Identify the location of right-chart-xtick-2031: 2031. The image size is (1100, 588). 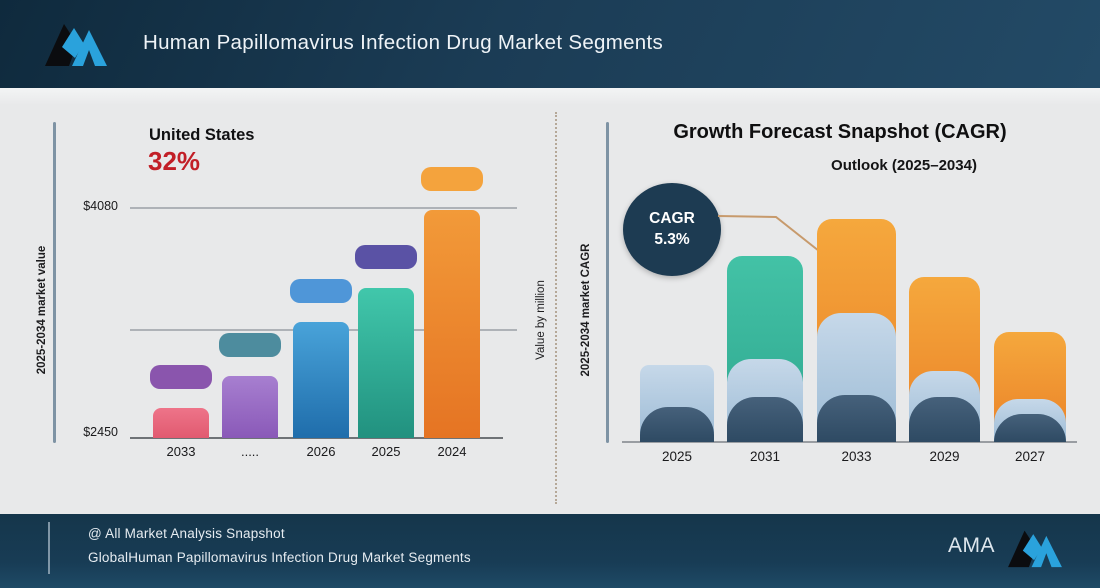
(765, 456).